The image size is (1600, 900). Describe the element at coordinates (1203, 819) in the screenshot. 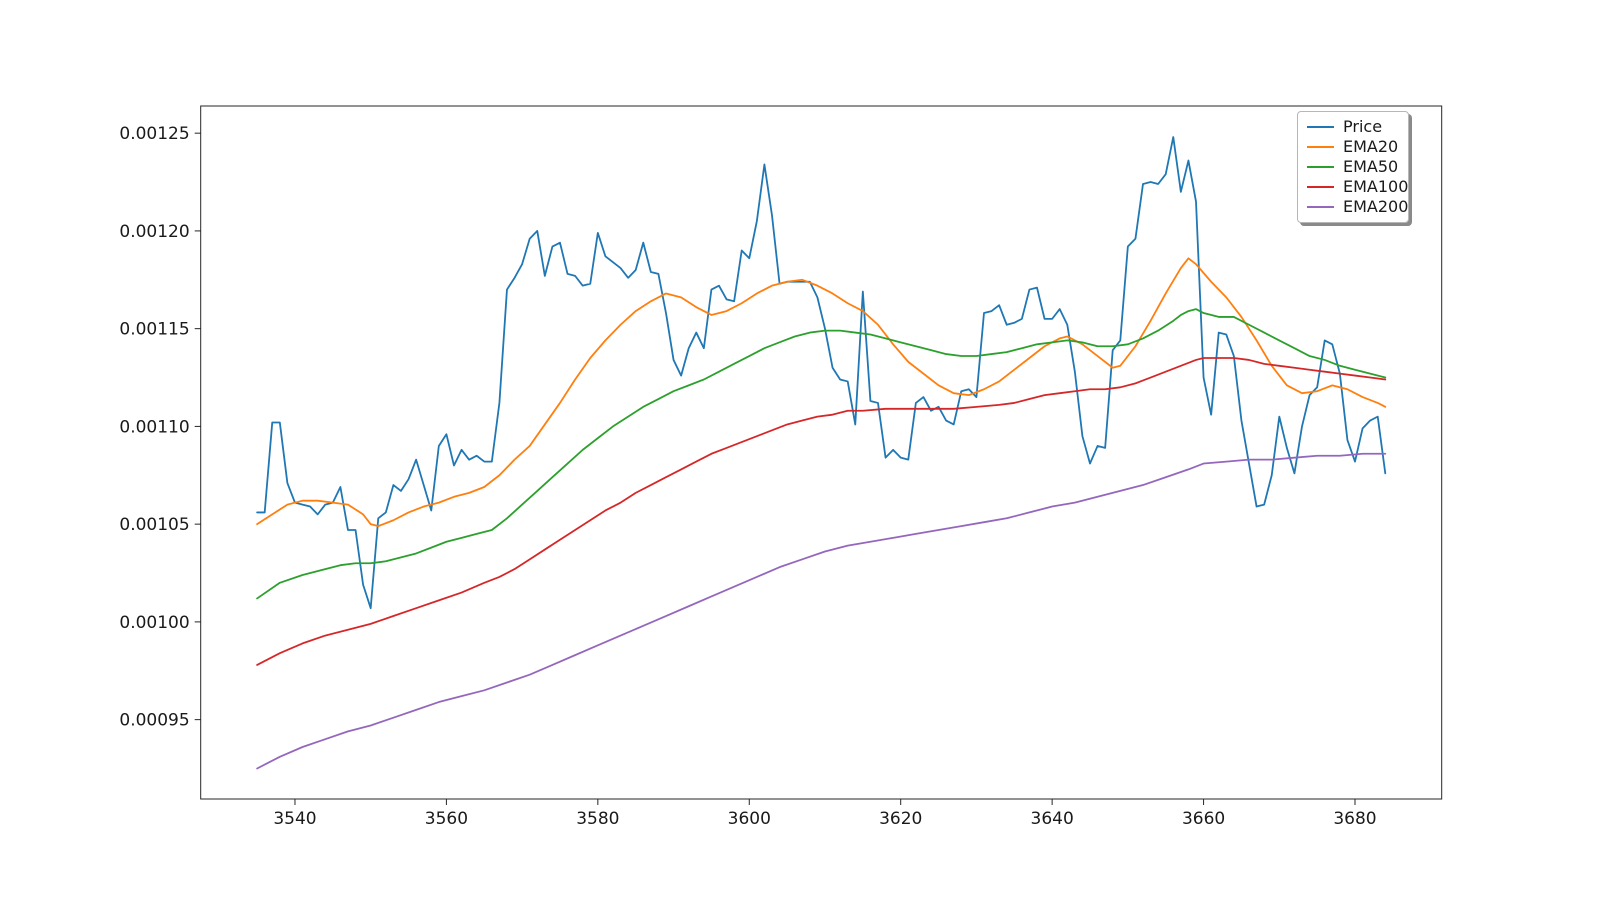

I see `x-tick-label: 3660` at that location.